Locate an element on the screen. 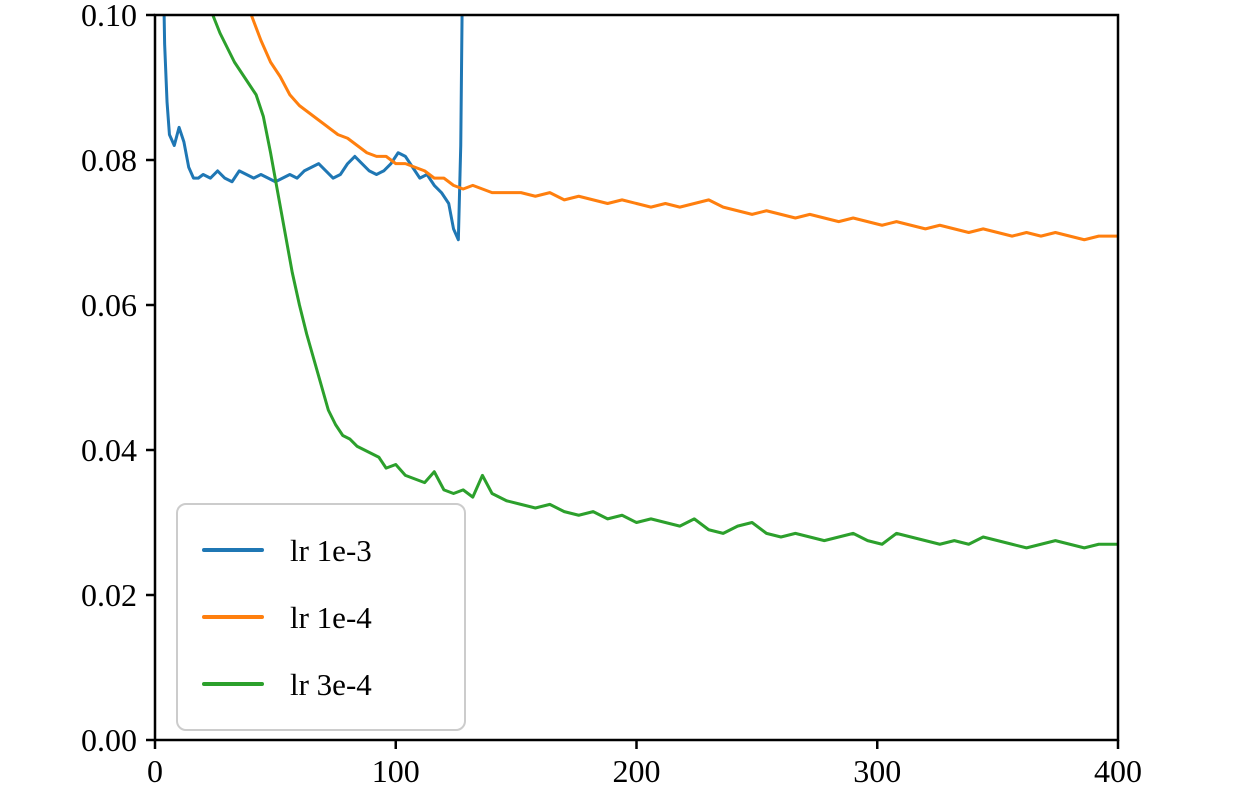 The width and height of the screenshot is (1245, 791). legend-entry-lr-1e-3: lr 1e-3 is located at coordinates (323, 550).